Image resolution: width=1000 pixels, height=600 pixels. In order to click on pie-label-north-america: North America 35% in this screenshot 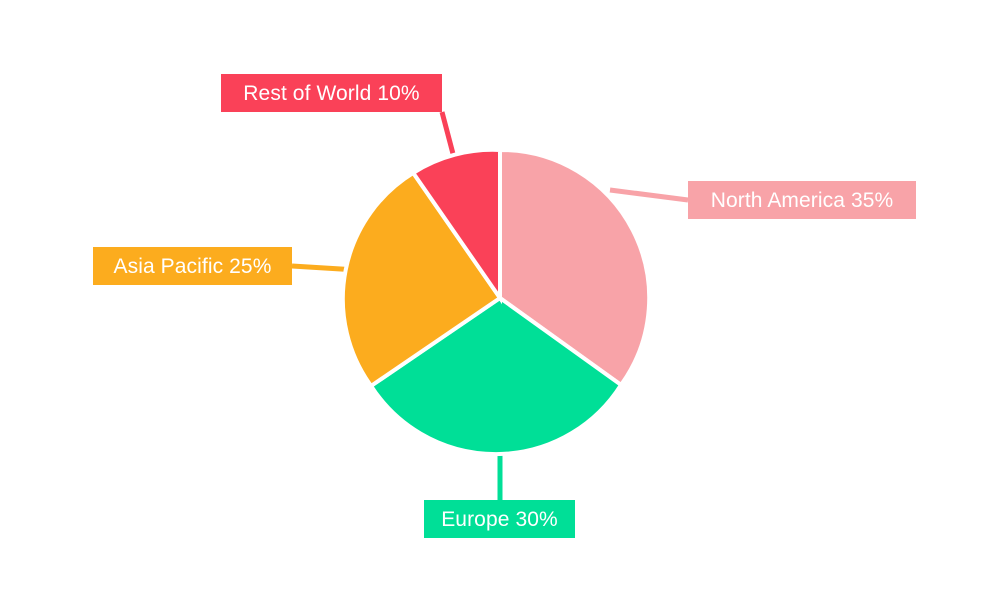, I will do `click(802, 200)`.